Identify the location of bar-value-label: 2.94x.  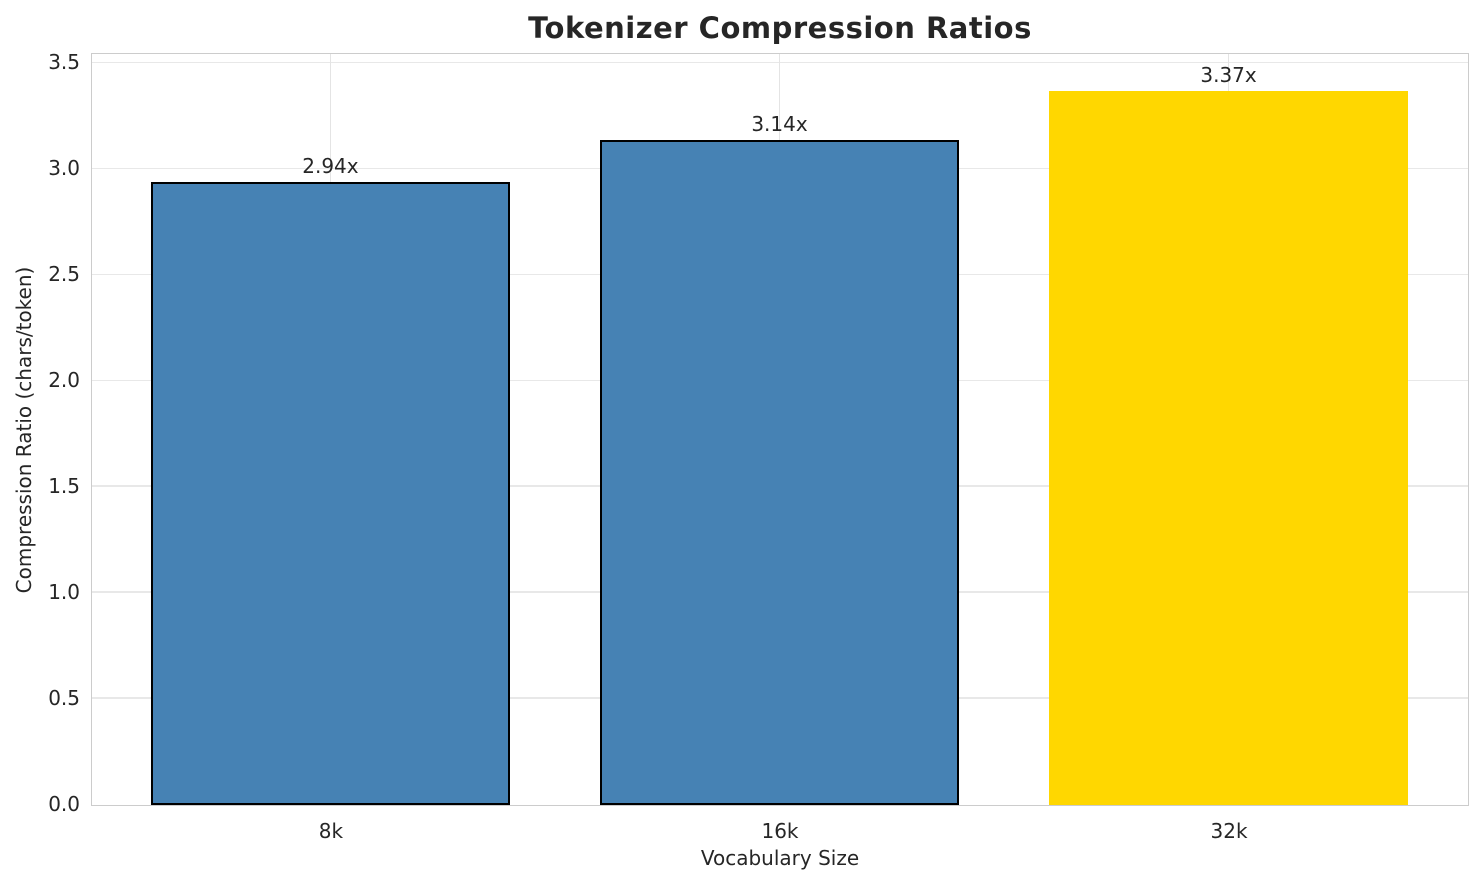
(330, 166).